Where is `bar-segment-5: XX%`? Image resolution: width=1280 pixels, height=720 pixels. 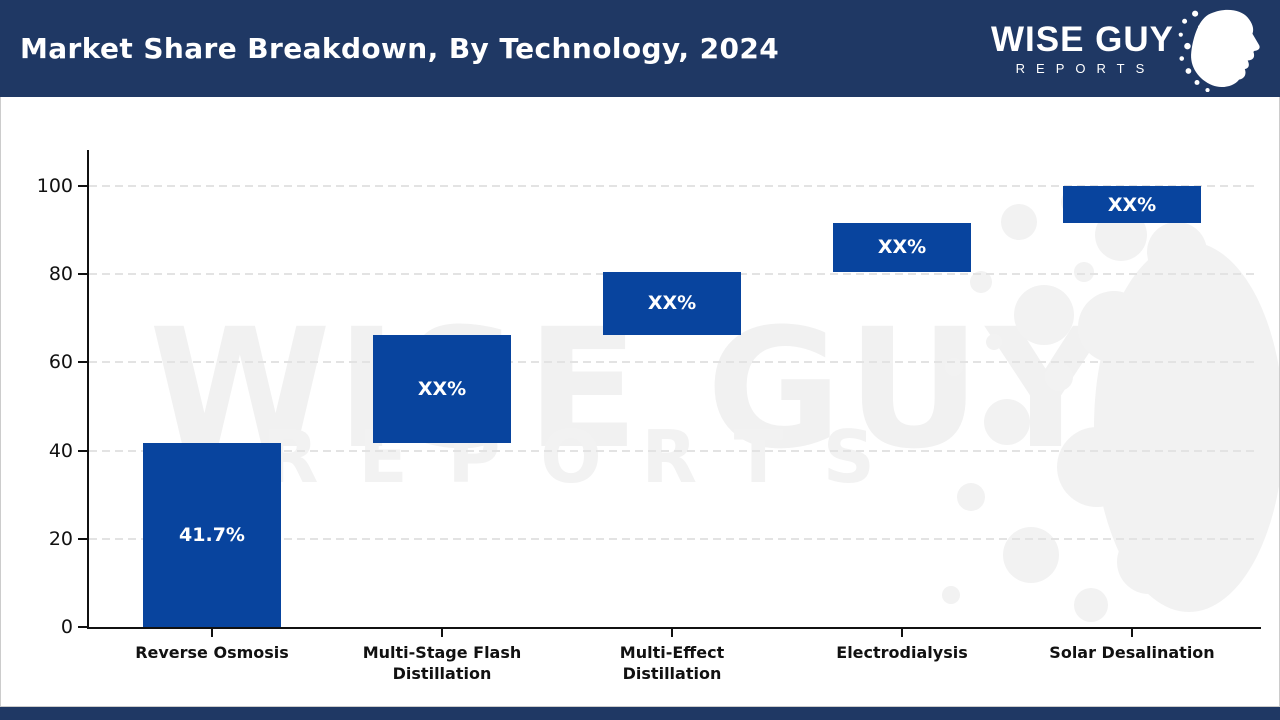
bar-segment-5: XX% is located at coordinates (1132, 205).